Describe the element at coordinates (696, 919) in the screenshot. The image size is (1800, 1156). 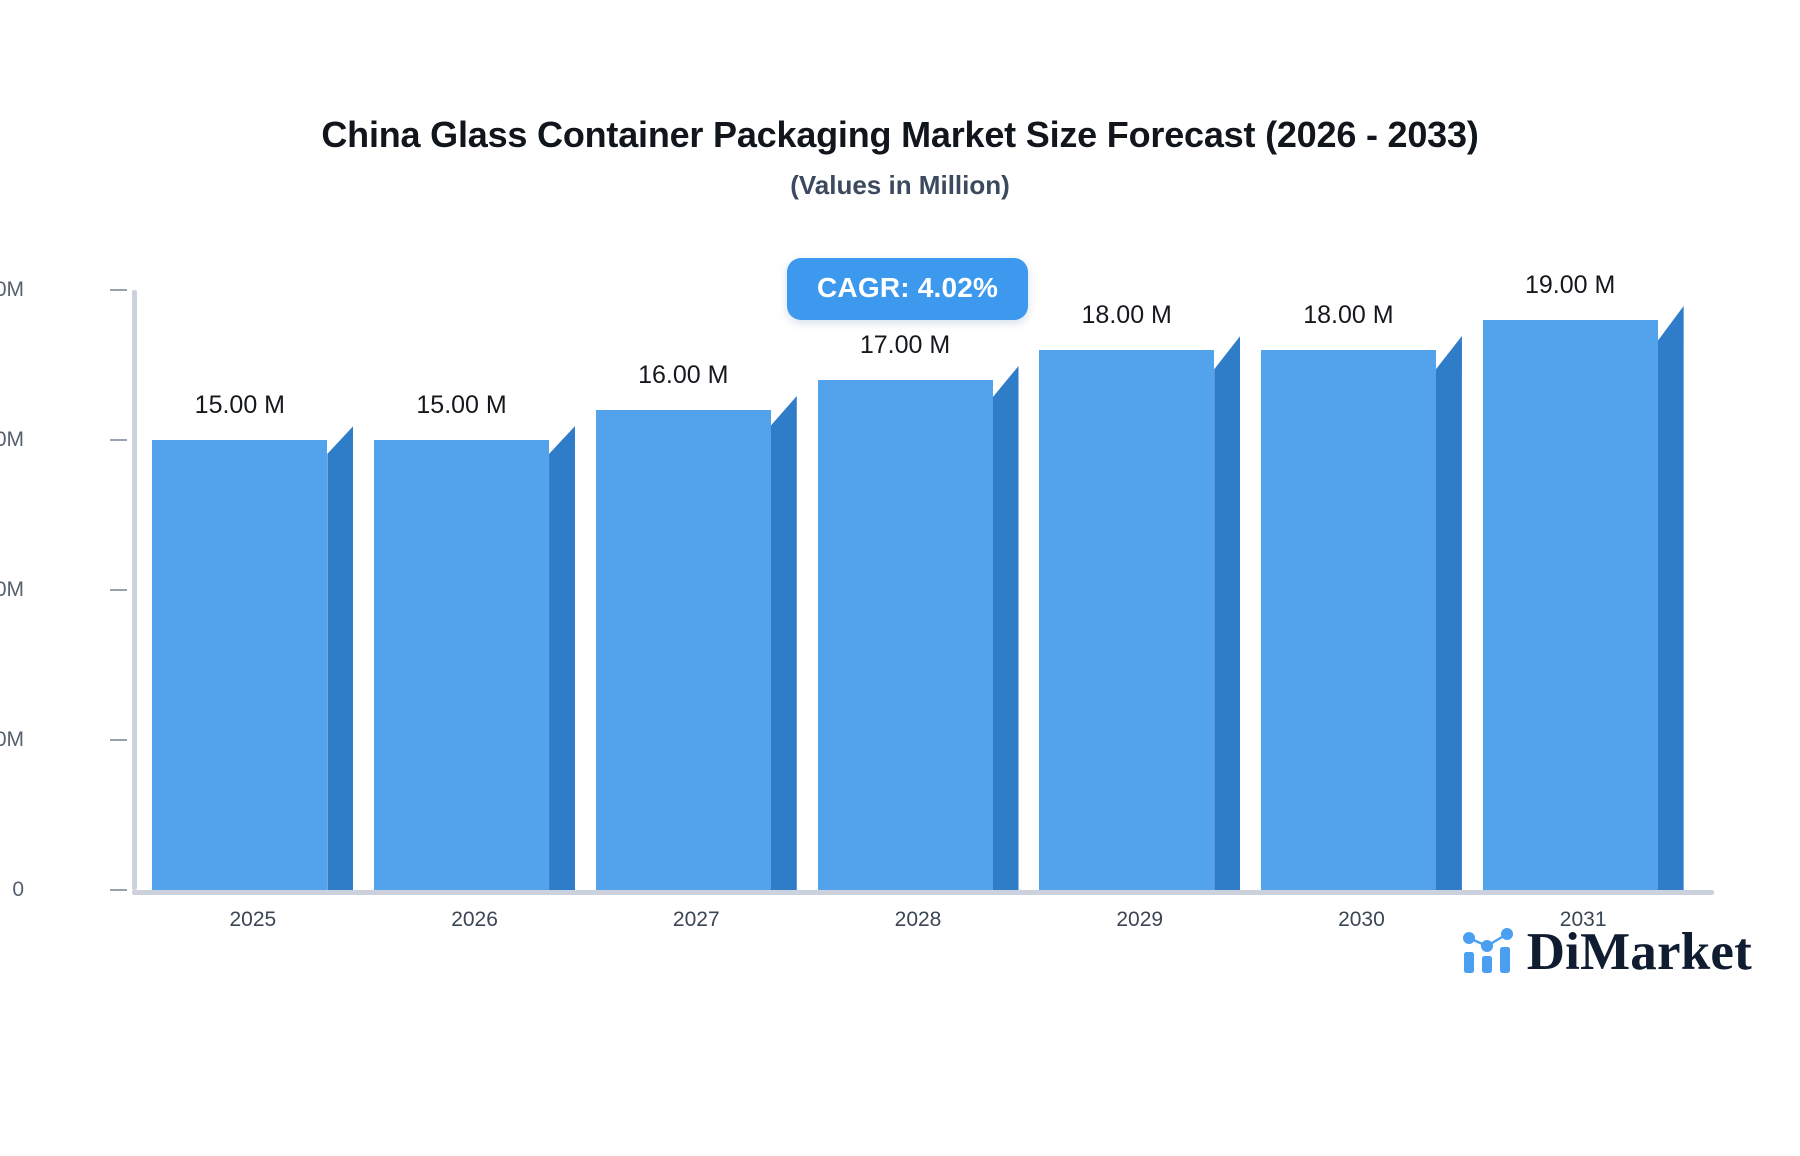
I see `x-axis-tick-label: 2027` at that location.